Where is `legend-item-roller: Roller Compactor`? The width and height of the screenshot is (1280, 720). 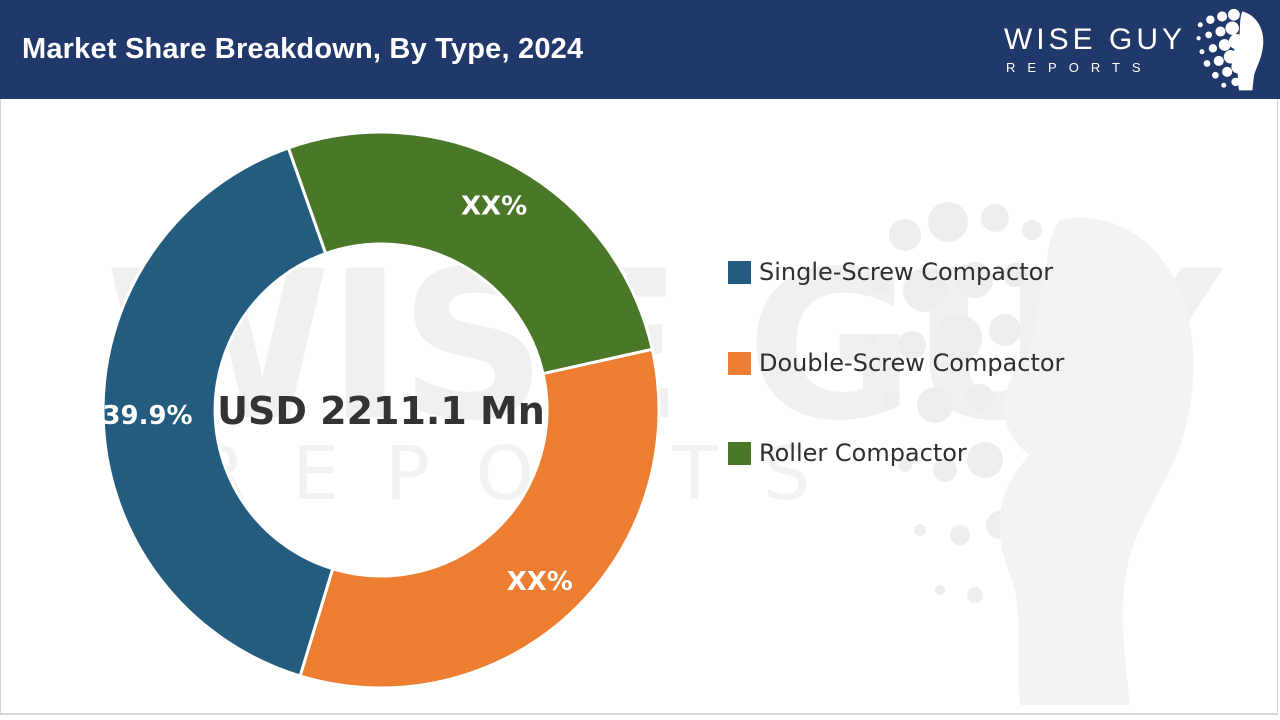 legend-item-roller: Roller Compactor is located at coordinates (847, 453).